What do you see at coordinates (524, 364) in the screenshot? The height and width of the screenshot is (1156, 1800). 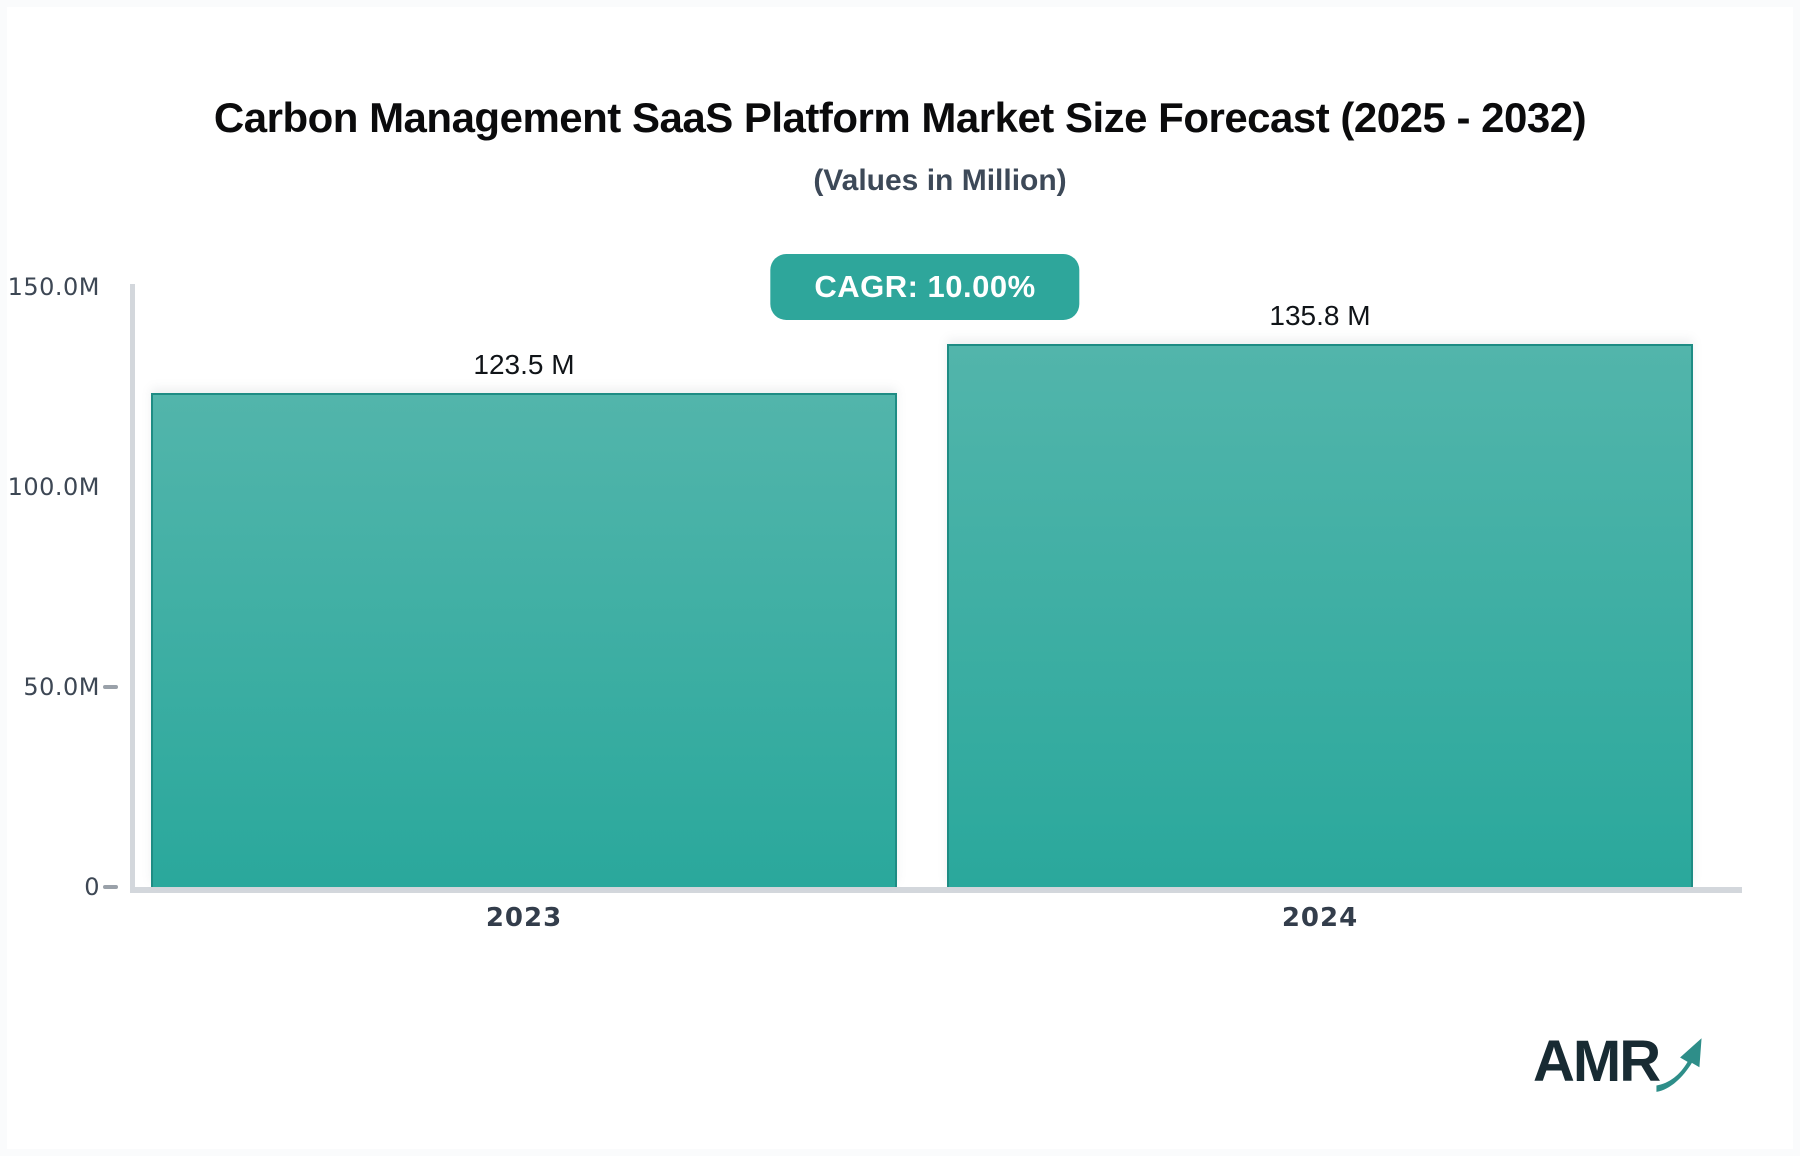 I see `bar-value-label-2023: 123.5 M` at bounding box center [524, 364].